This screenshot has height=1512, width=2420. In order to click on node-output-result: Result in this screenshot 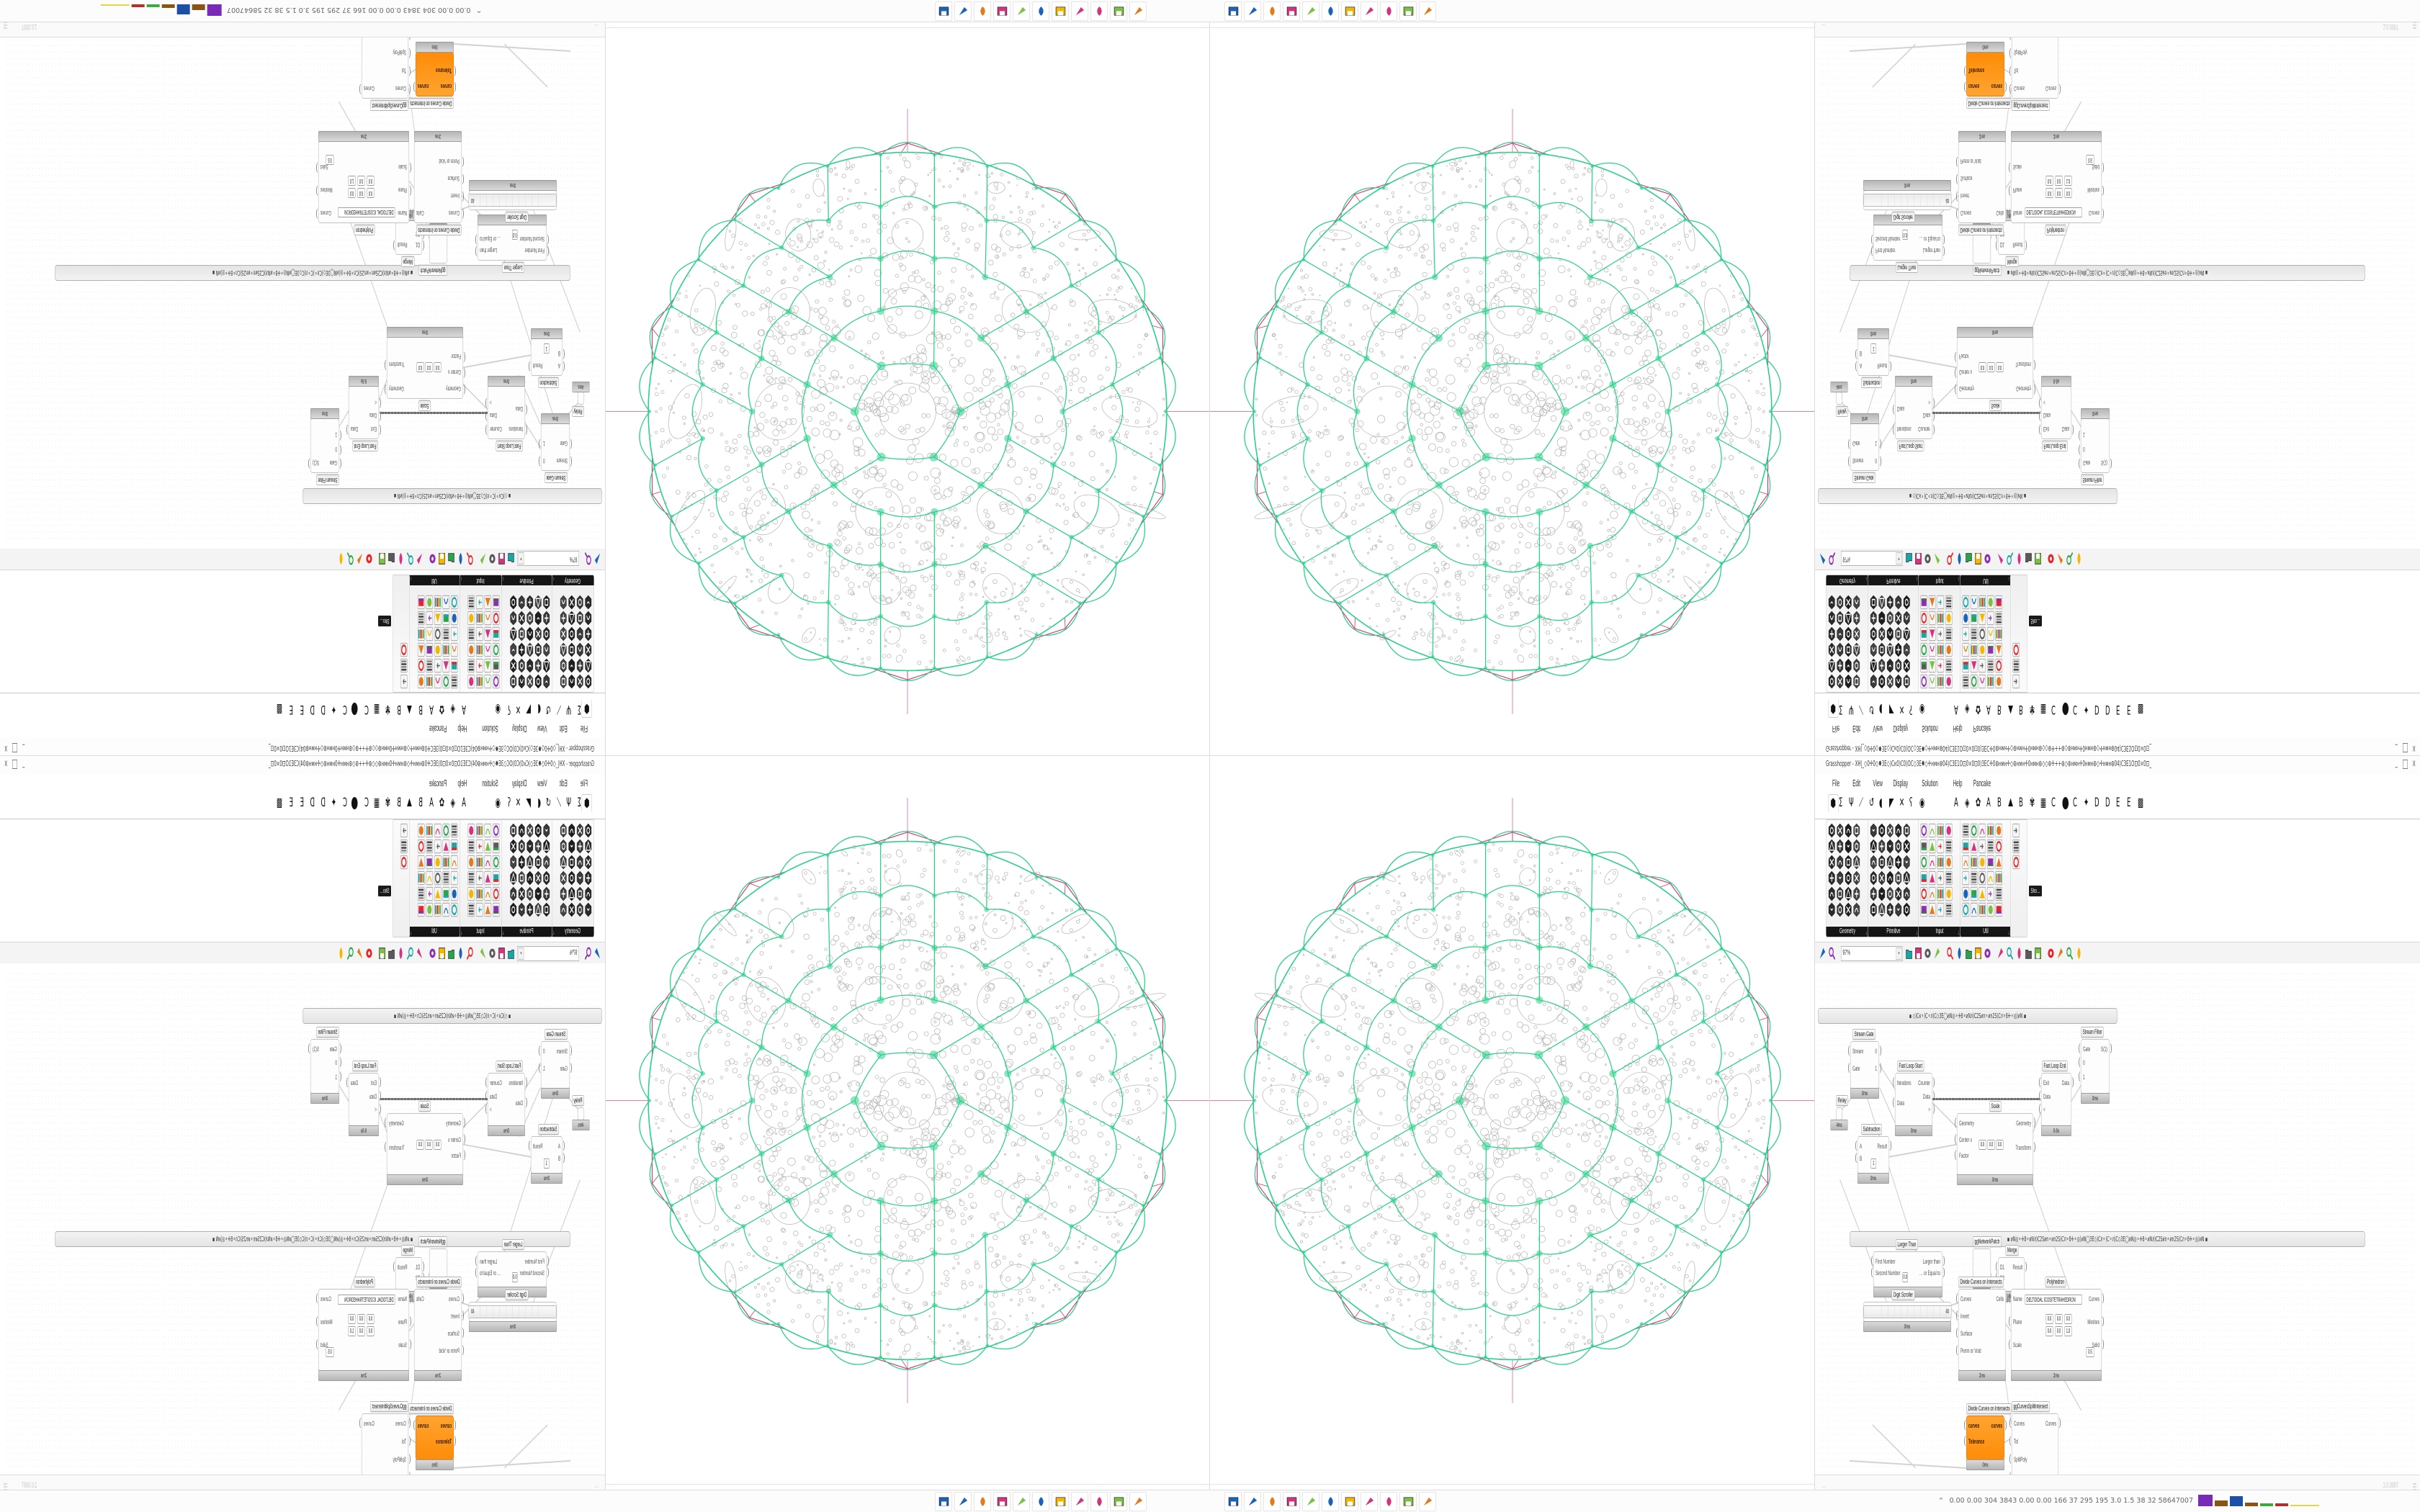, I will do `click(2017, 1268)`.